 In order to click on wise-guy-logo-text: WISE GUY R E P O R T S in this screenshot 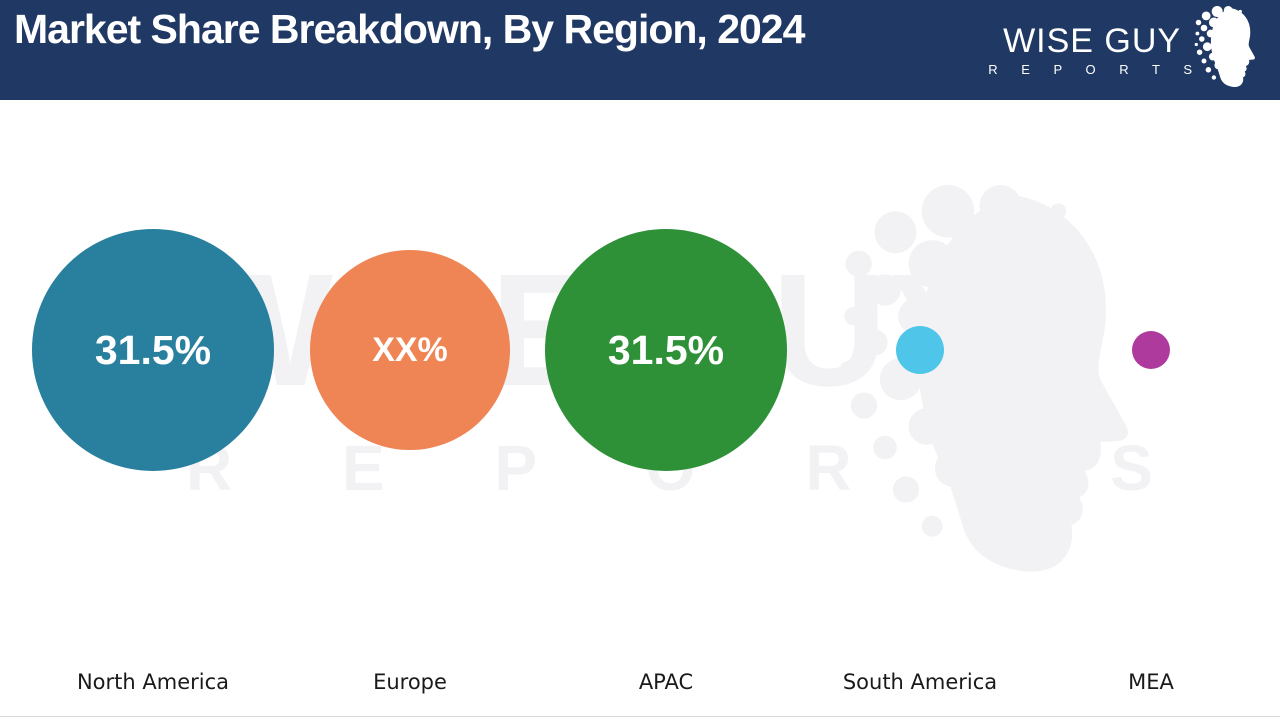, I will do `click(1092, 50)`.